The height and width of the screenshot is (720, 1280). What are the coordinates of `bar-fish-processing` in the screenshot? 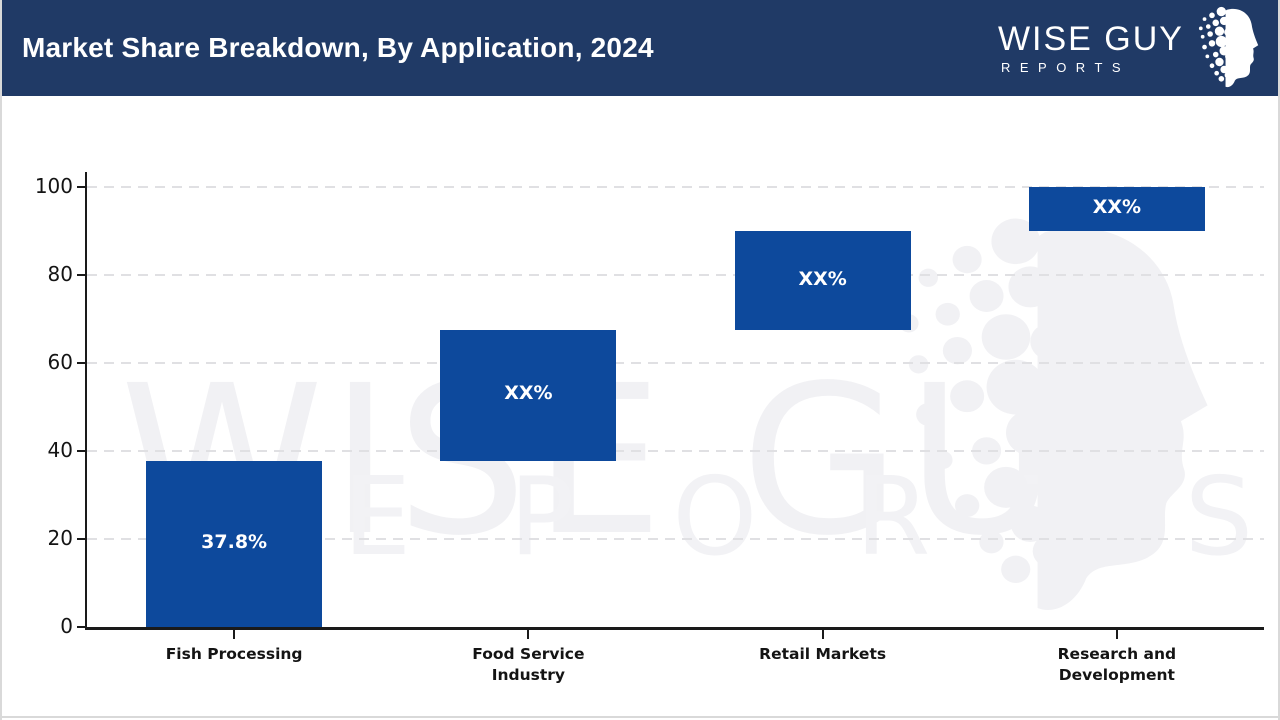 It's located at (234, 543).